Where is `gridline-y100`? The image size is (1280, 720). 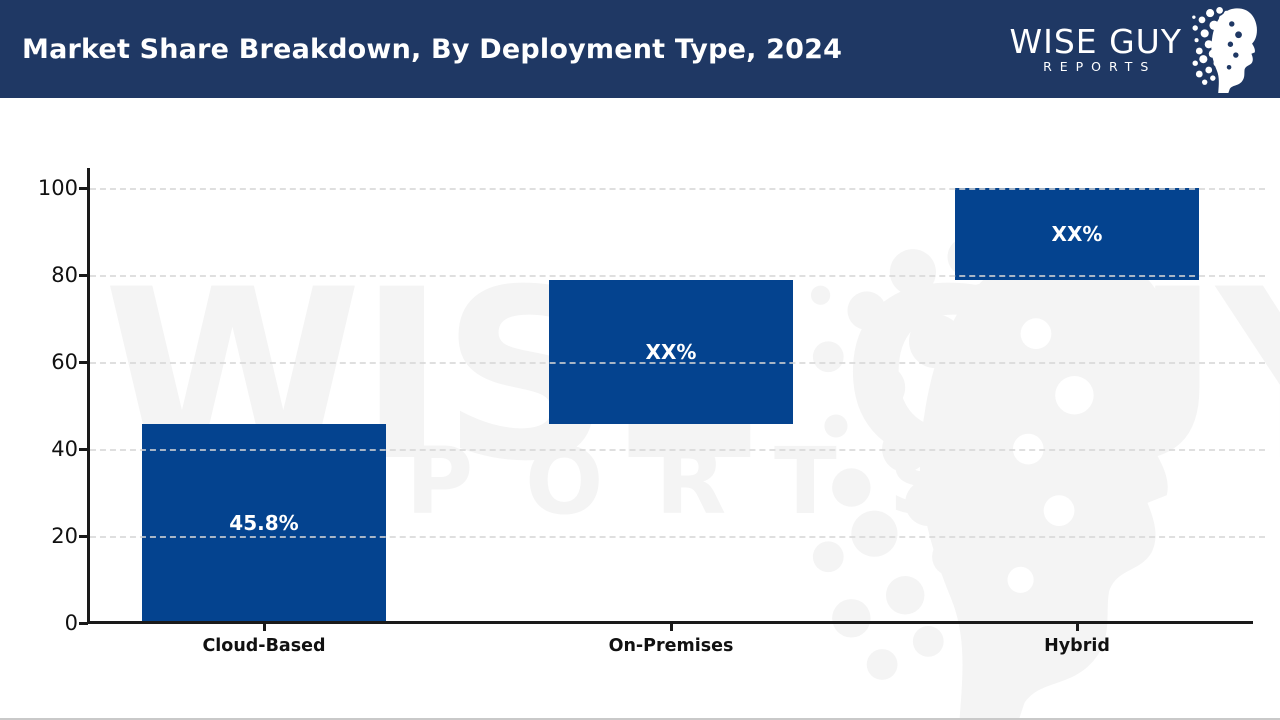 gridline-y100 is located at coordinates (677, 189).